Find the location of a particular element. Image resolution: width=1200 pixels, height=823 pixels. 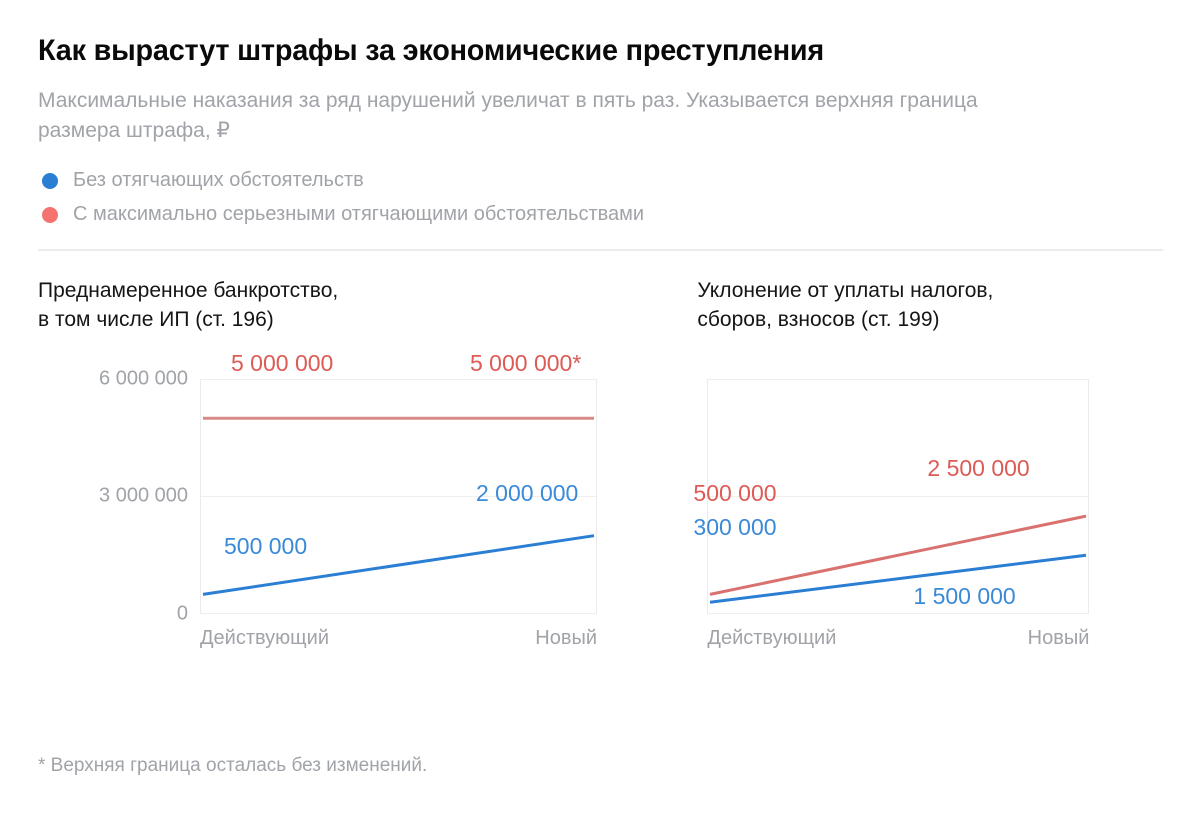

x-label-current-tax: Действующий is located at coordinates (772, 637).